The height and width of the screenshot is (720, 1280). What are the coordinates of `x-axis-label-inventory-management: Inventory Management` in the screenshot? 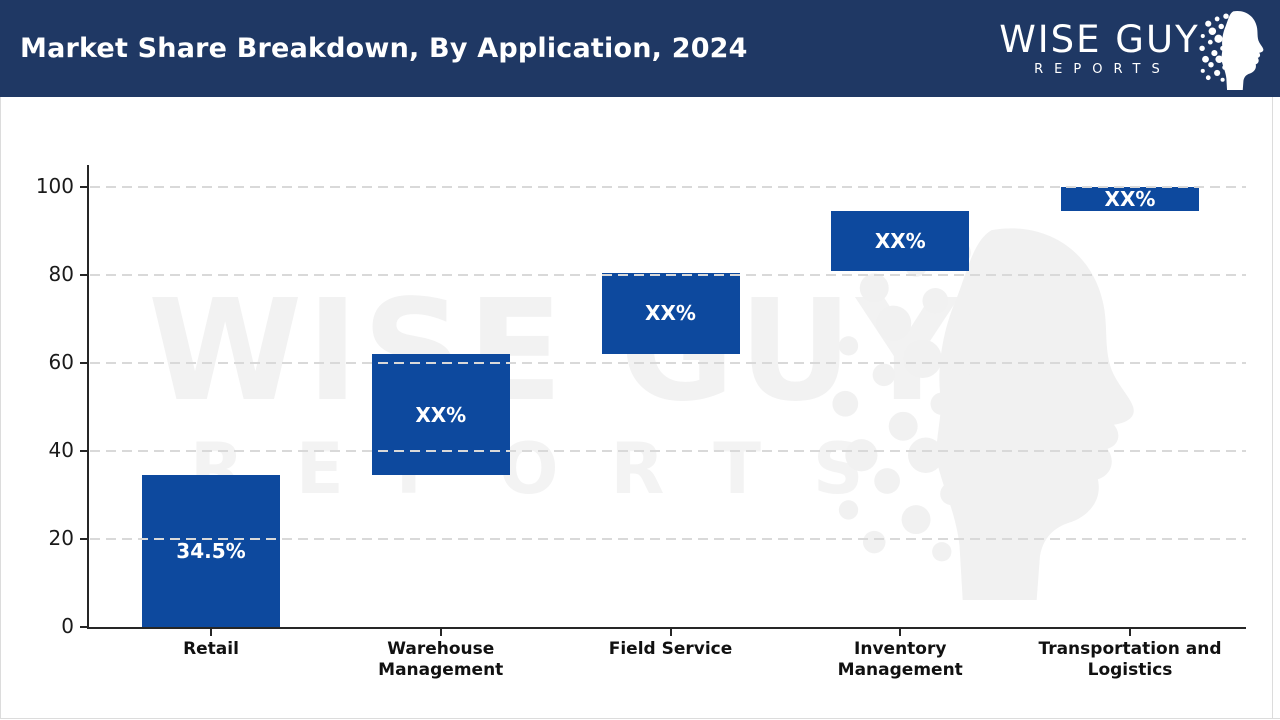 It's located at (900, 660).